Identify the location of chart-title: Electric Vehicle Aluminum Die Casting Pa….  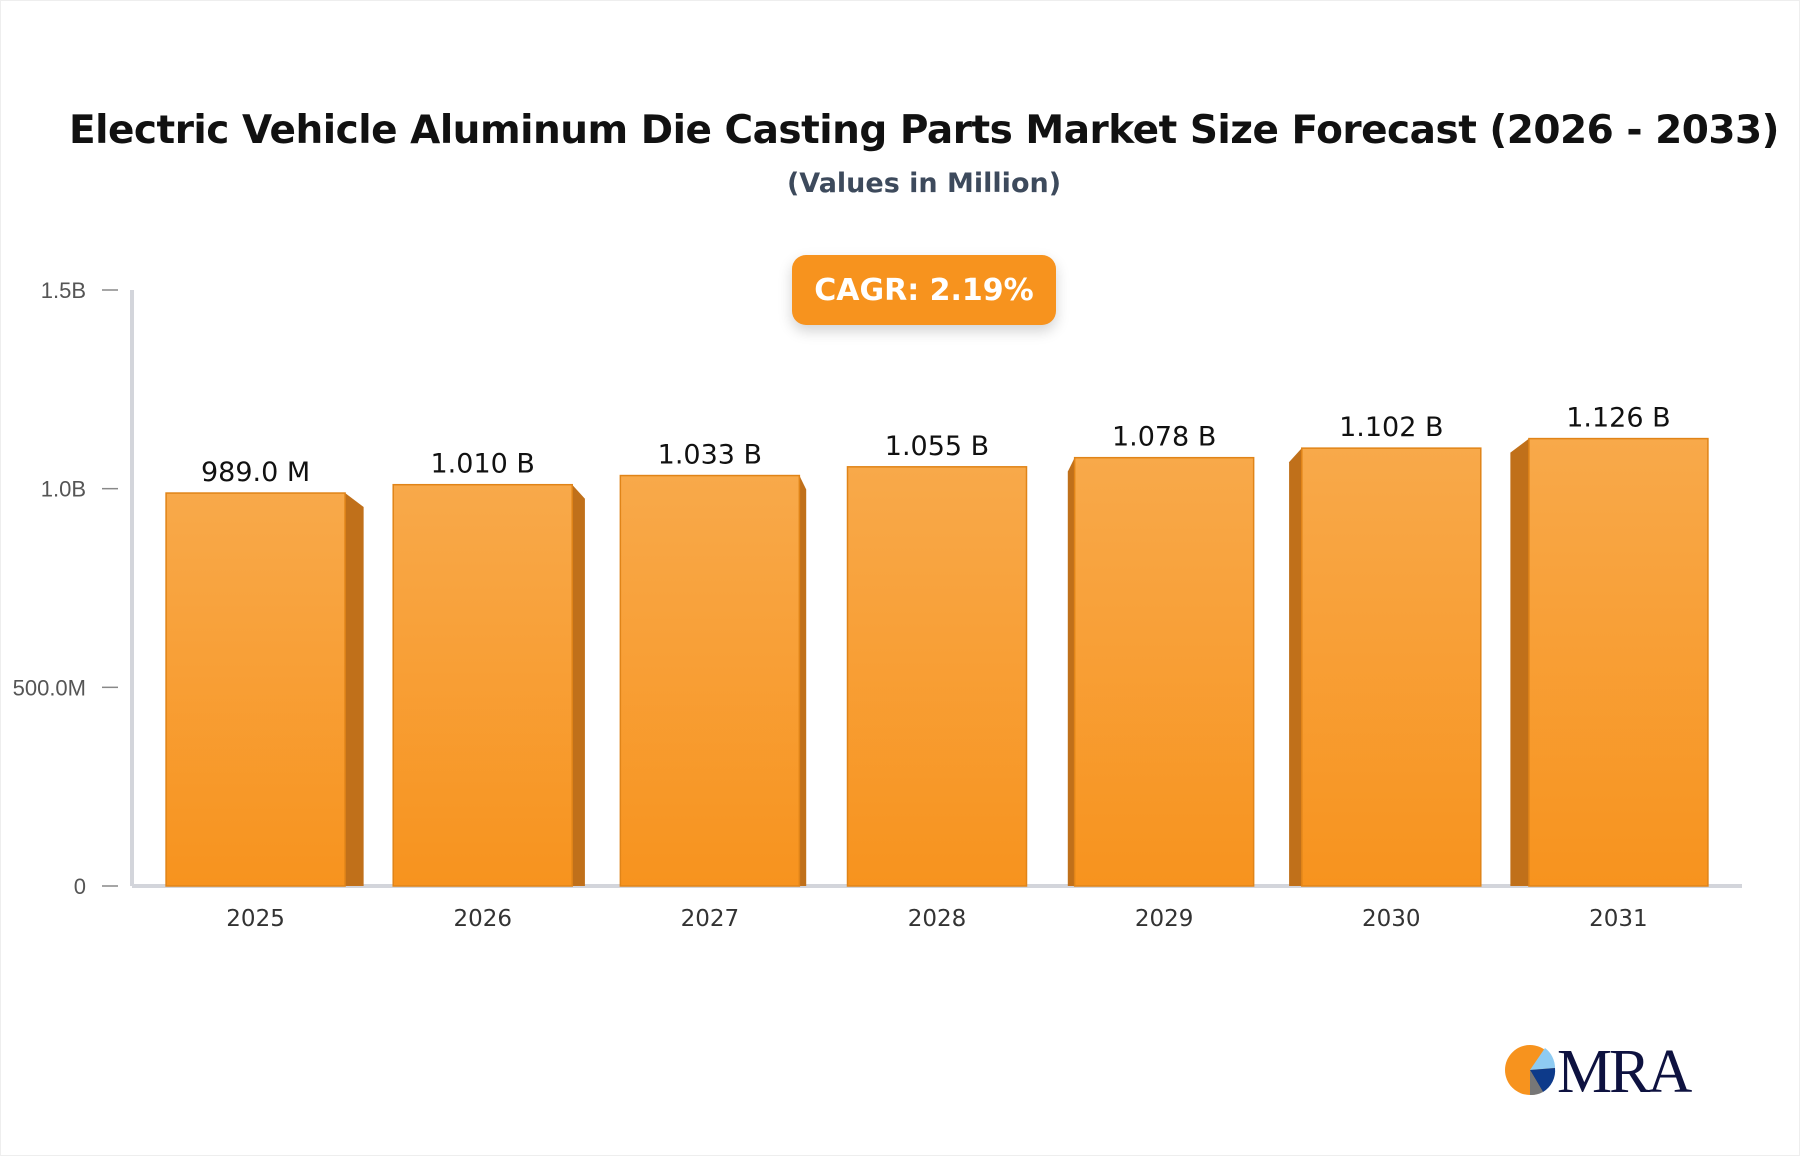
(924, 130).